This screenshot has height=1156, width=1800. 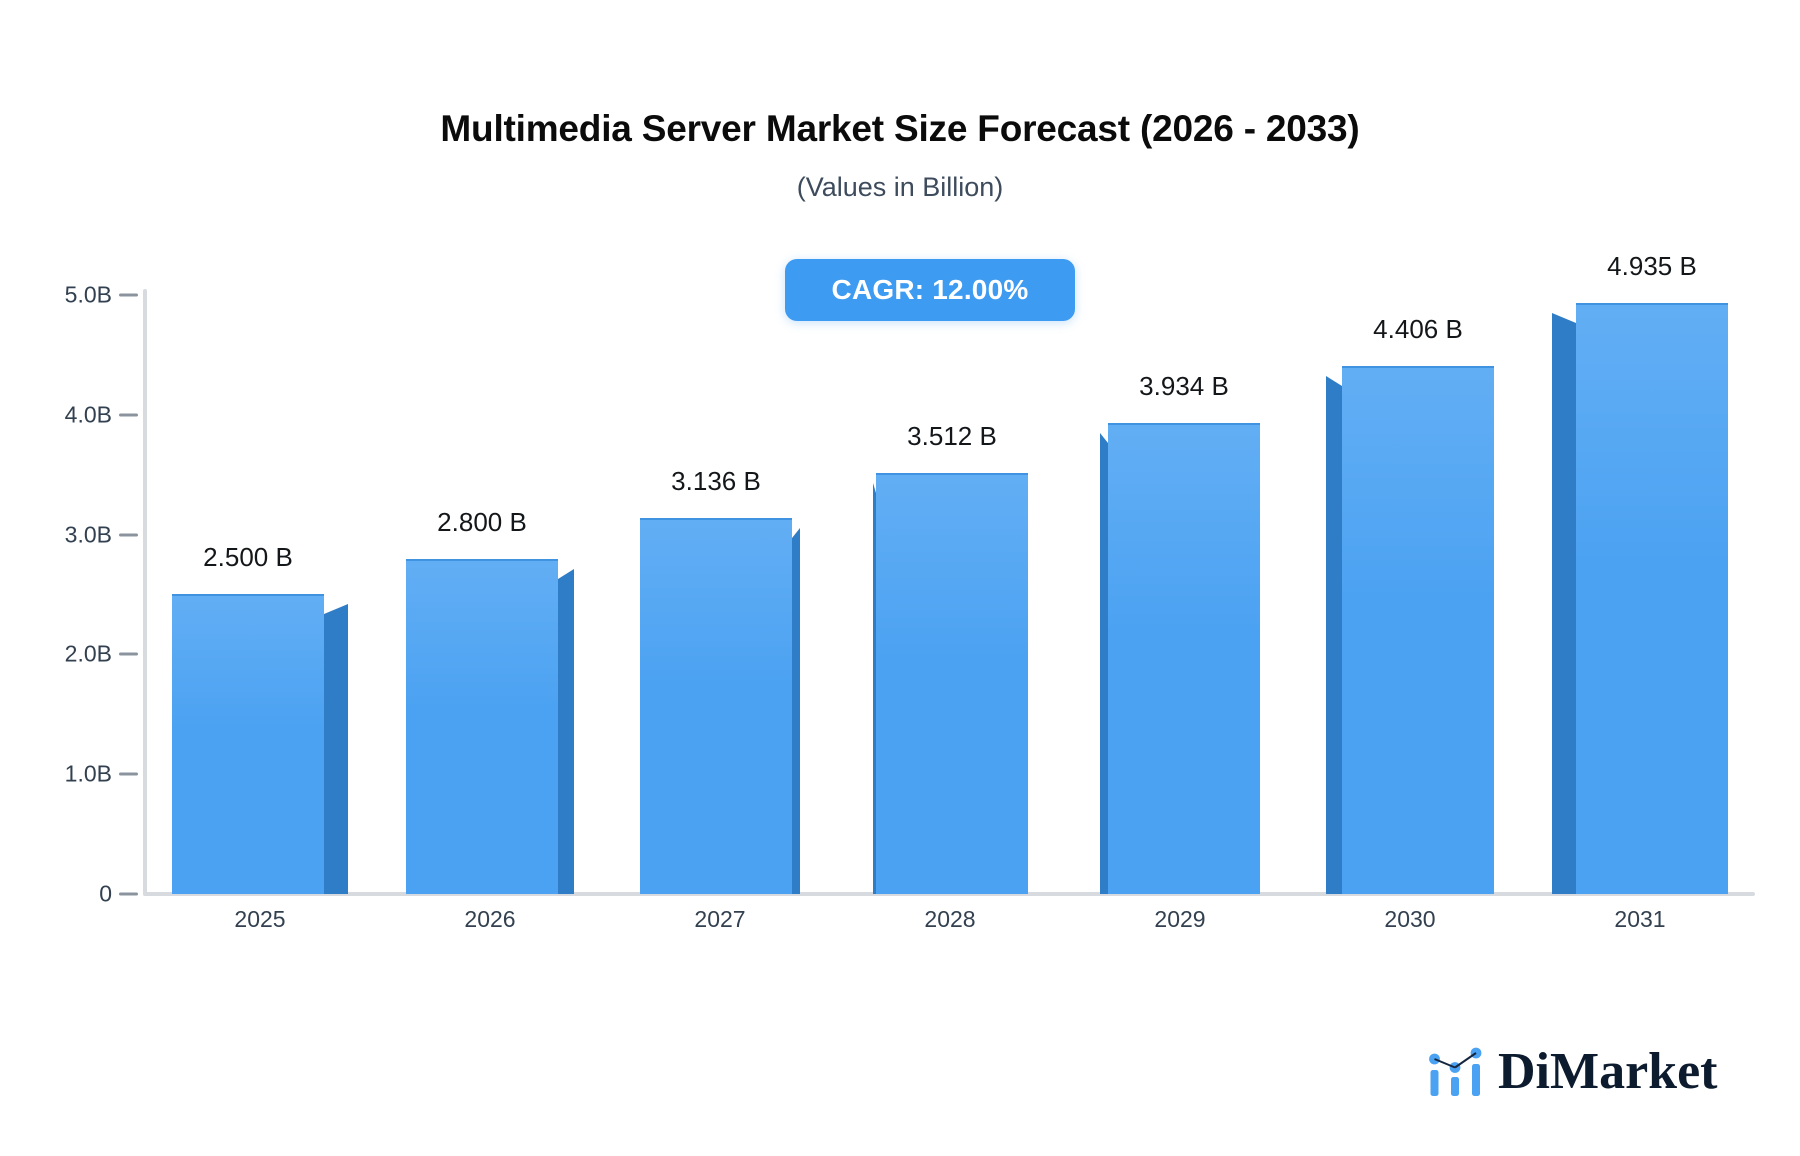 I want to click on bar-value-label: 4.935 B, so click(x=1652, y=266).